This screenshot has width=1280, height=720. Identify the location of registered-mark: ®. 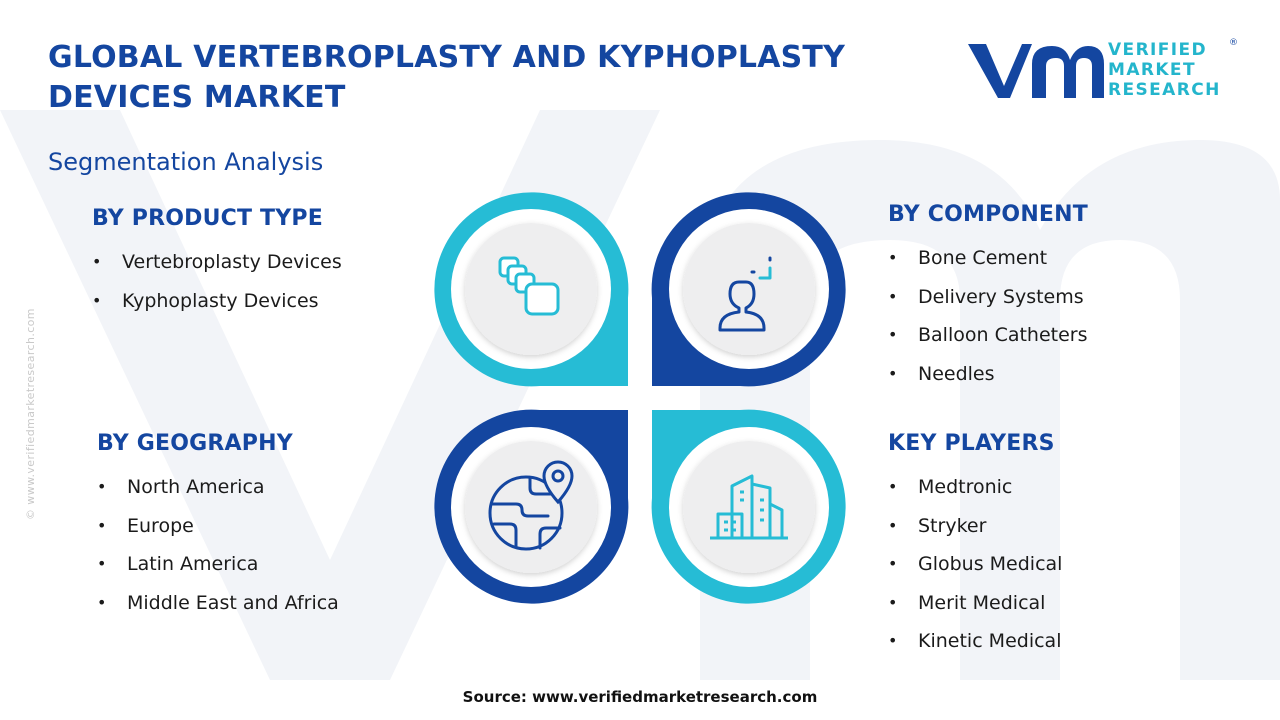
(1233, 43).